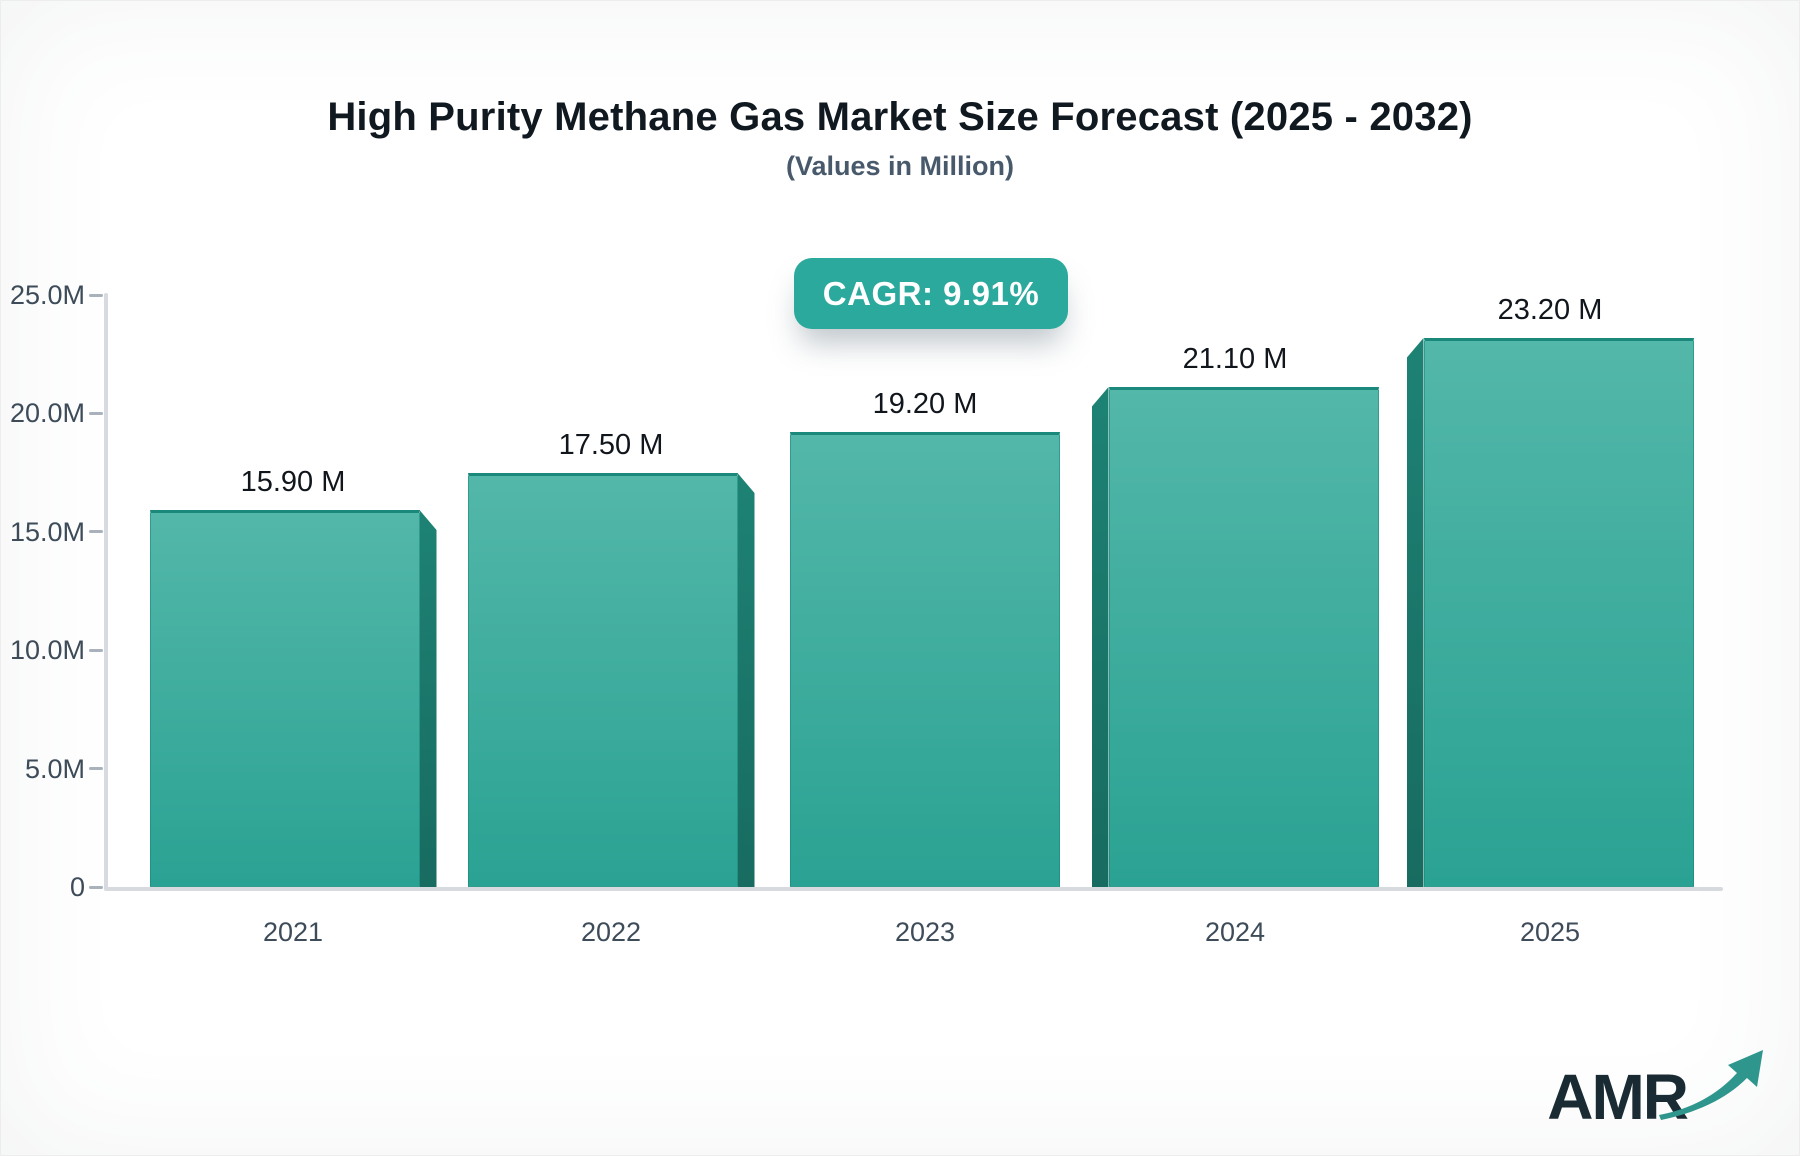 Image resolution: width=1800 pixels, height=1156 pixels. Describe the element at coordinates (1235, 359) in the screenshot. I see `bar-value-label: 21.10 M` at that location.